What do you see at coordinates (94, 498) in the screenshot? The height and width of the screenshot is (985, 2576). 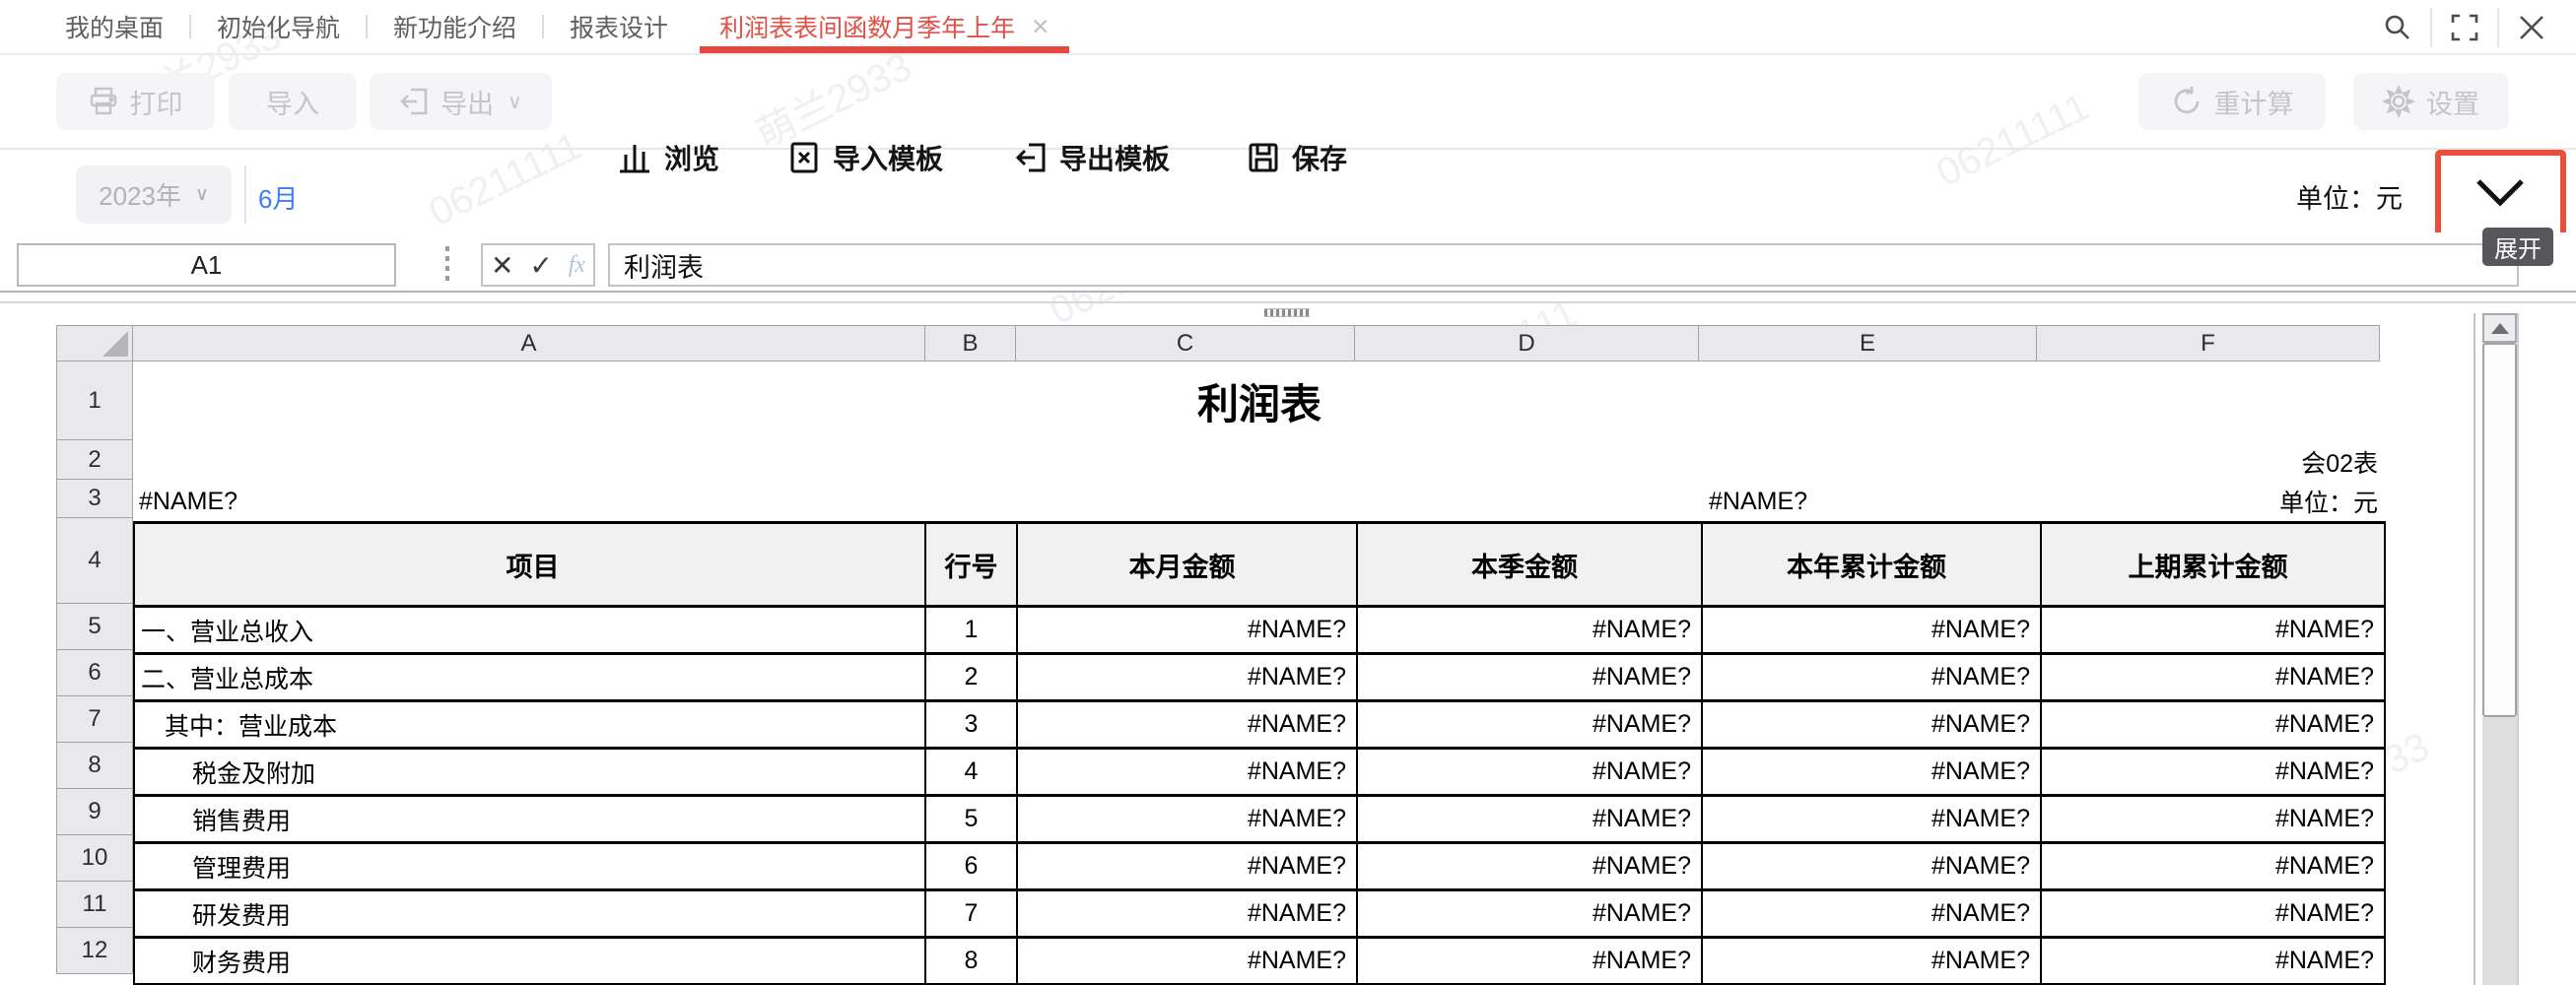 I see `row-header-3: 3` at bounding box center [94, 498].